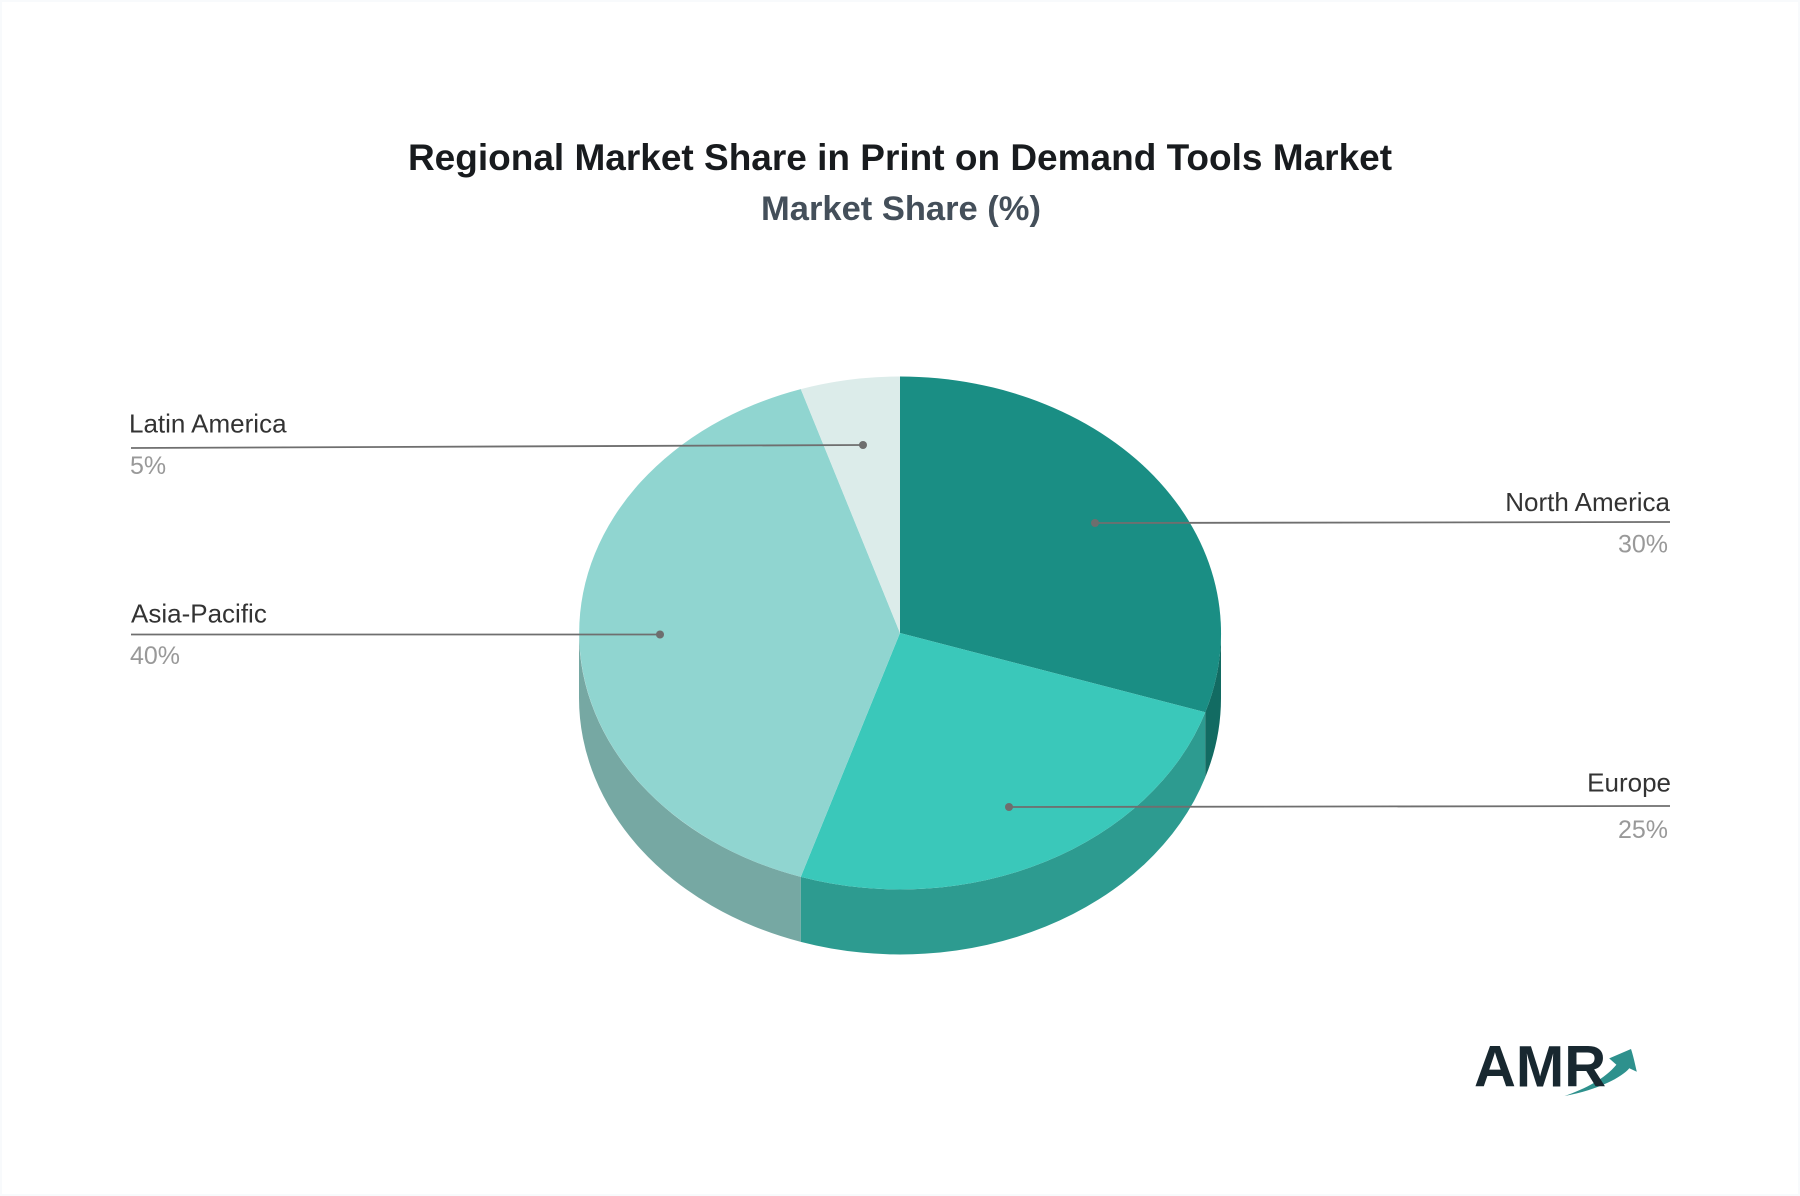 The height and width of the screenshot is (1196, 1800). What do you see at coordinates (208, 424) in the screenshot?
I see `svg-text: Latin America` at bounding box center [208, 424].